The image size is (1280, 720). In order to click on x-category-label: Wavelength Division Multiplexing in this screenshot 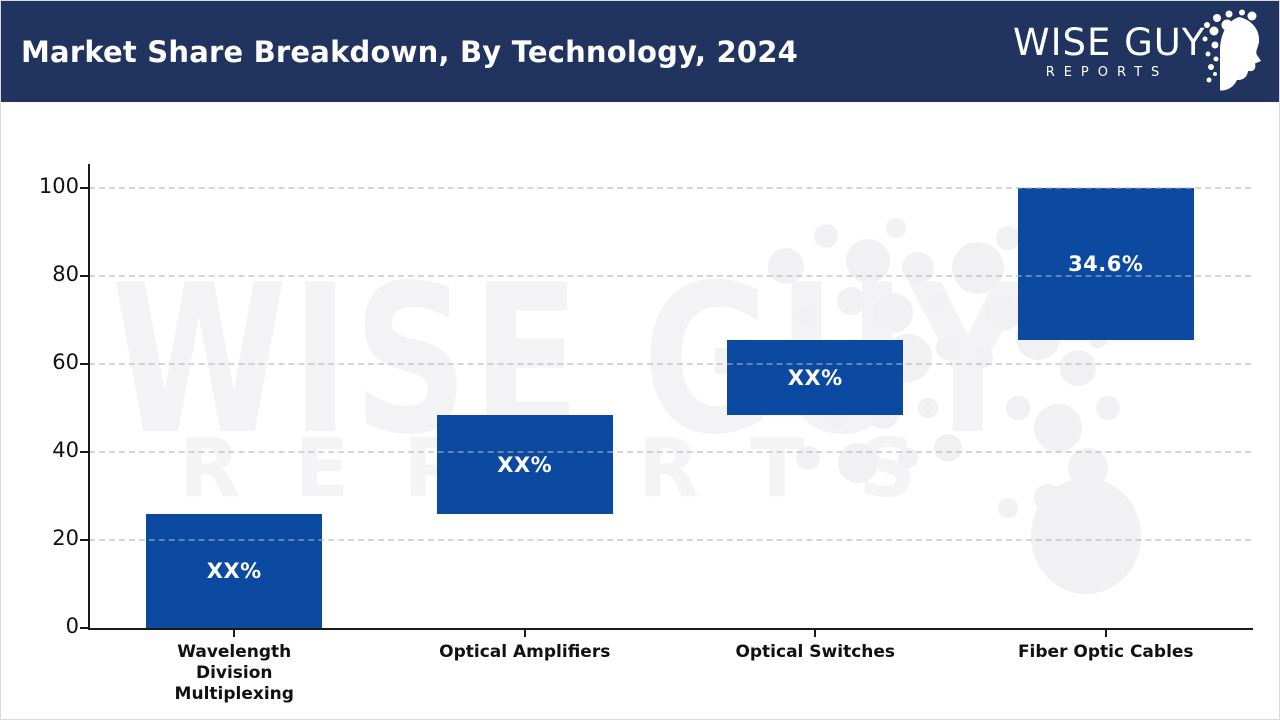, I will do `click(234, 673)`.